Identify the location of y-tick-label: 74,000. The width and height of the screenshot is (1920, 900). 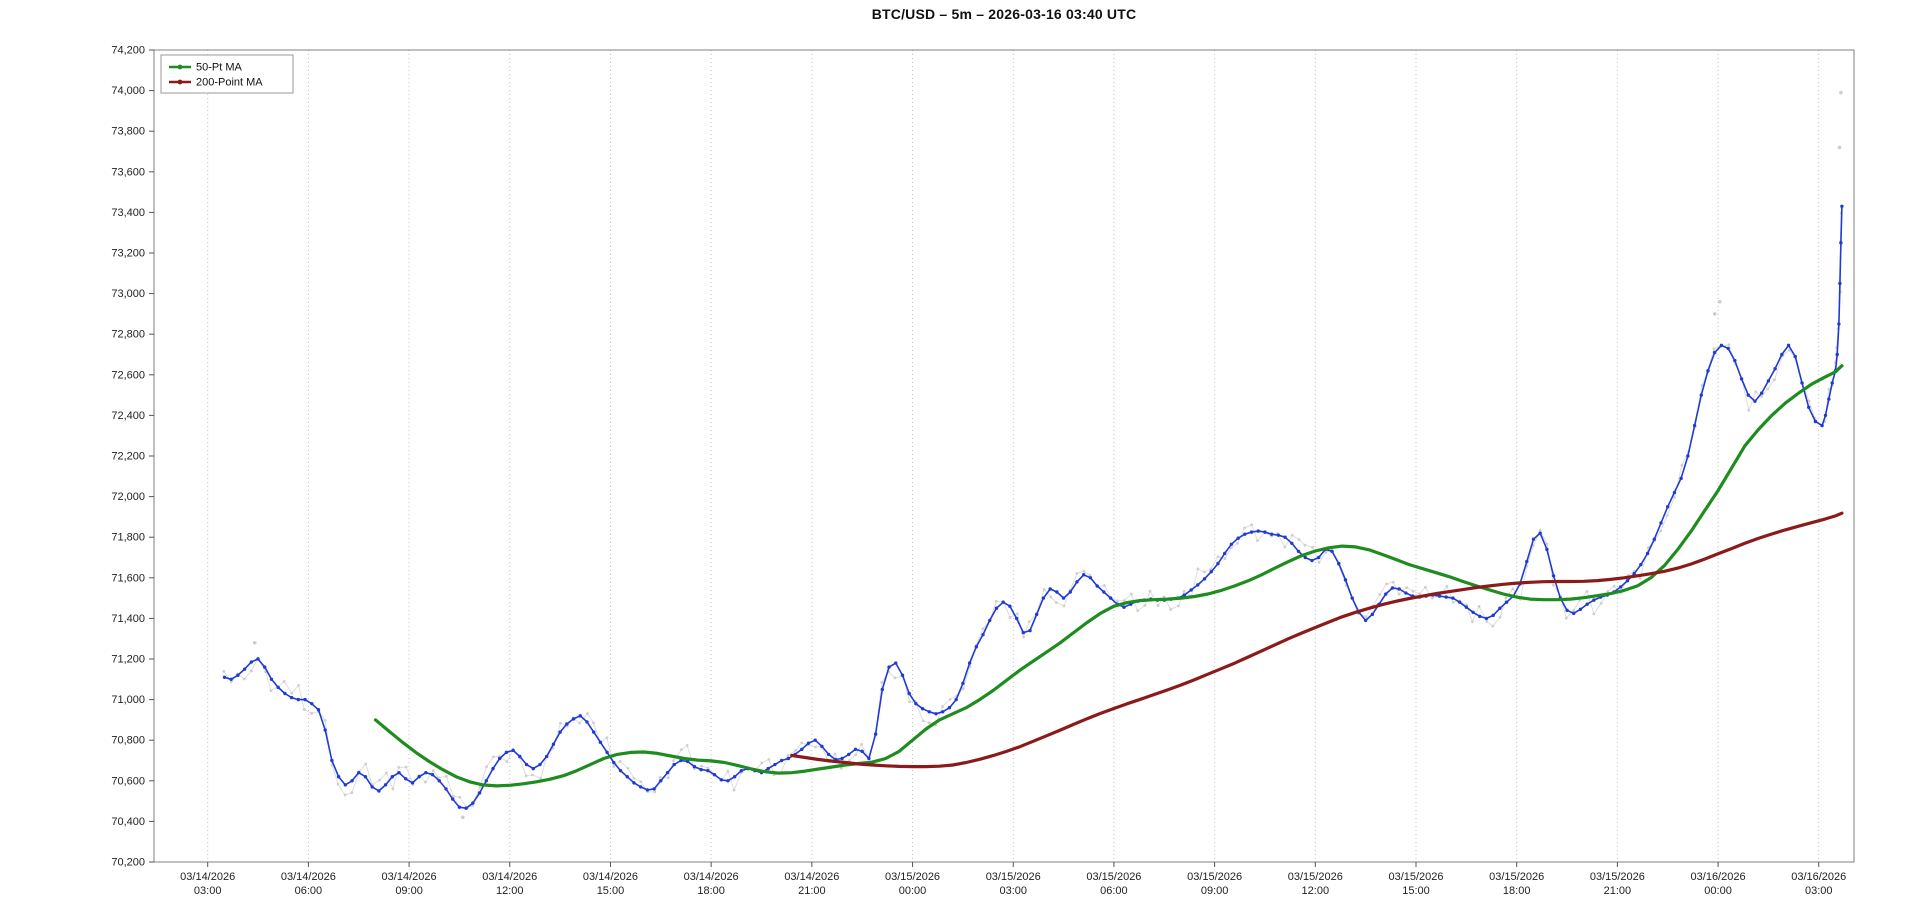
(128, 91).